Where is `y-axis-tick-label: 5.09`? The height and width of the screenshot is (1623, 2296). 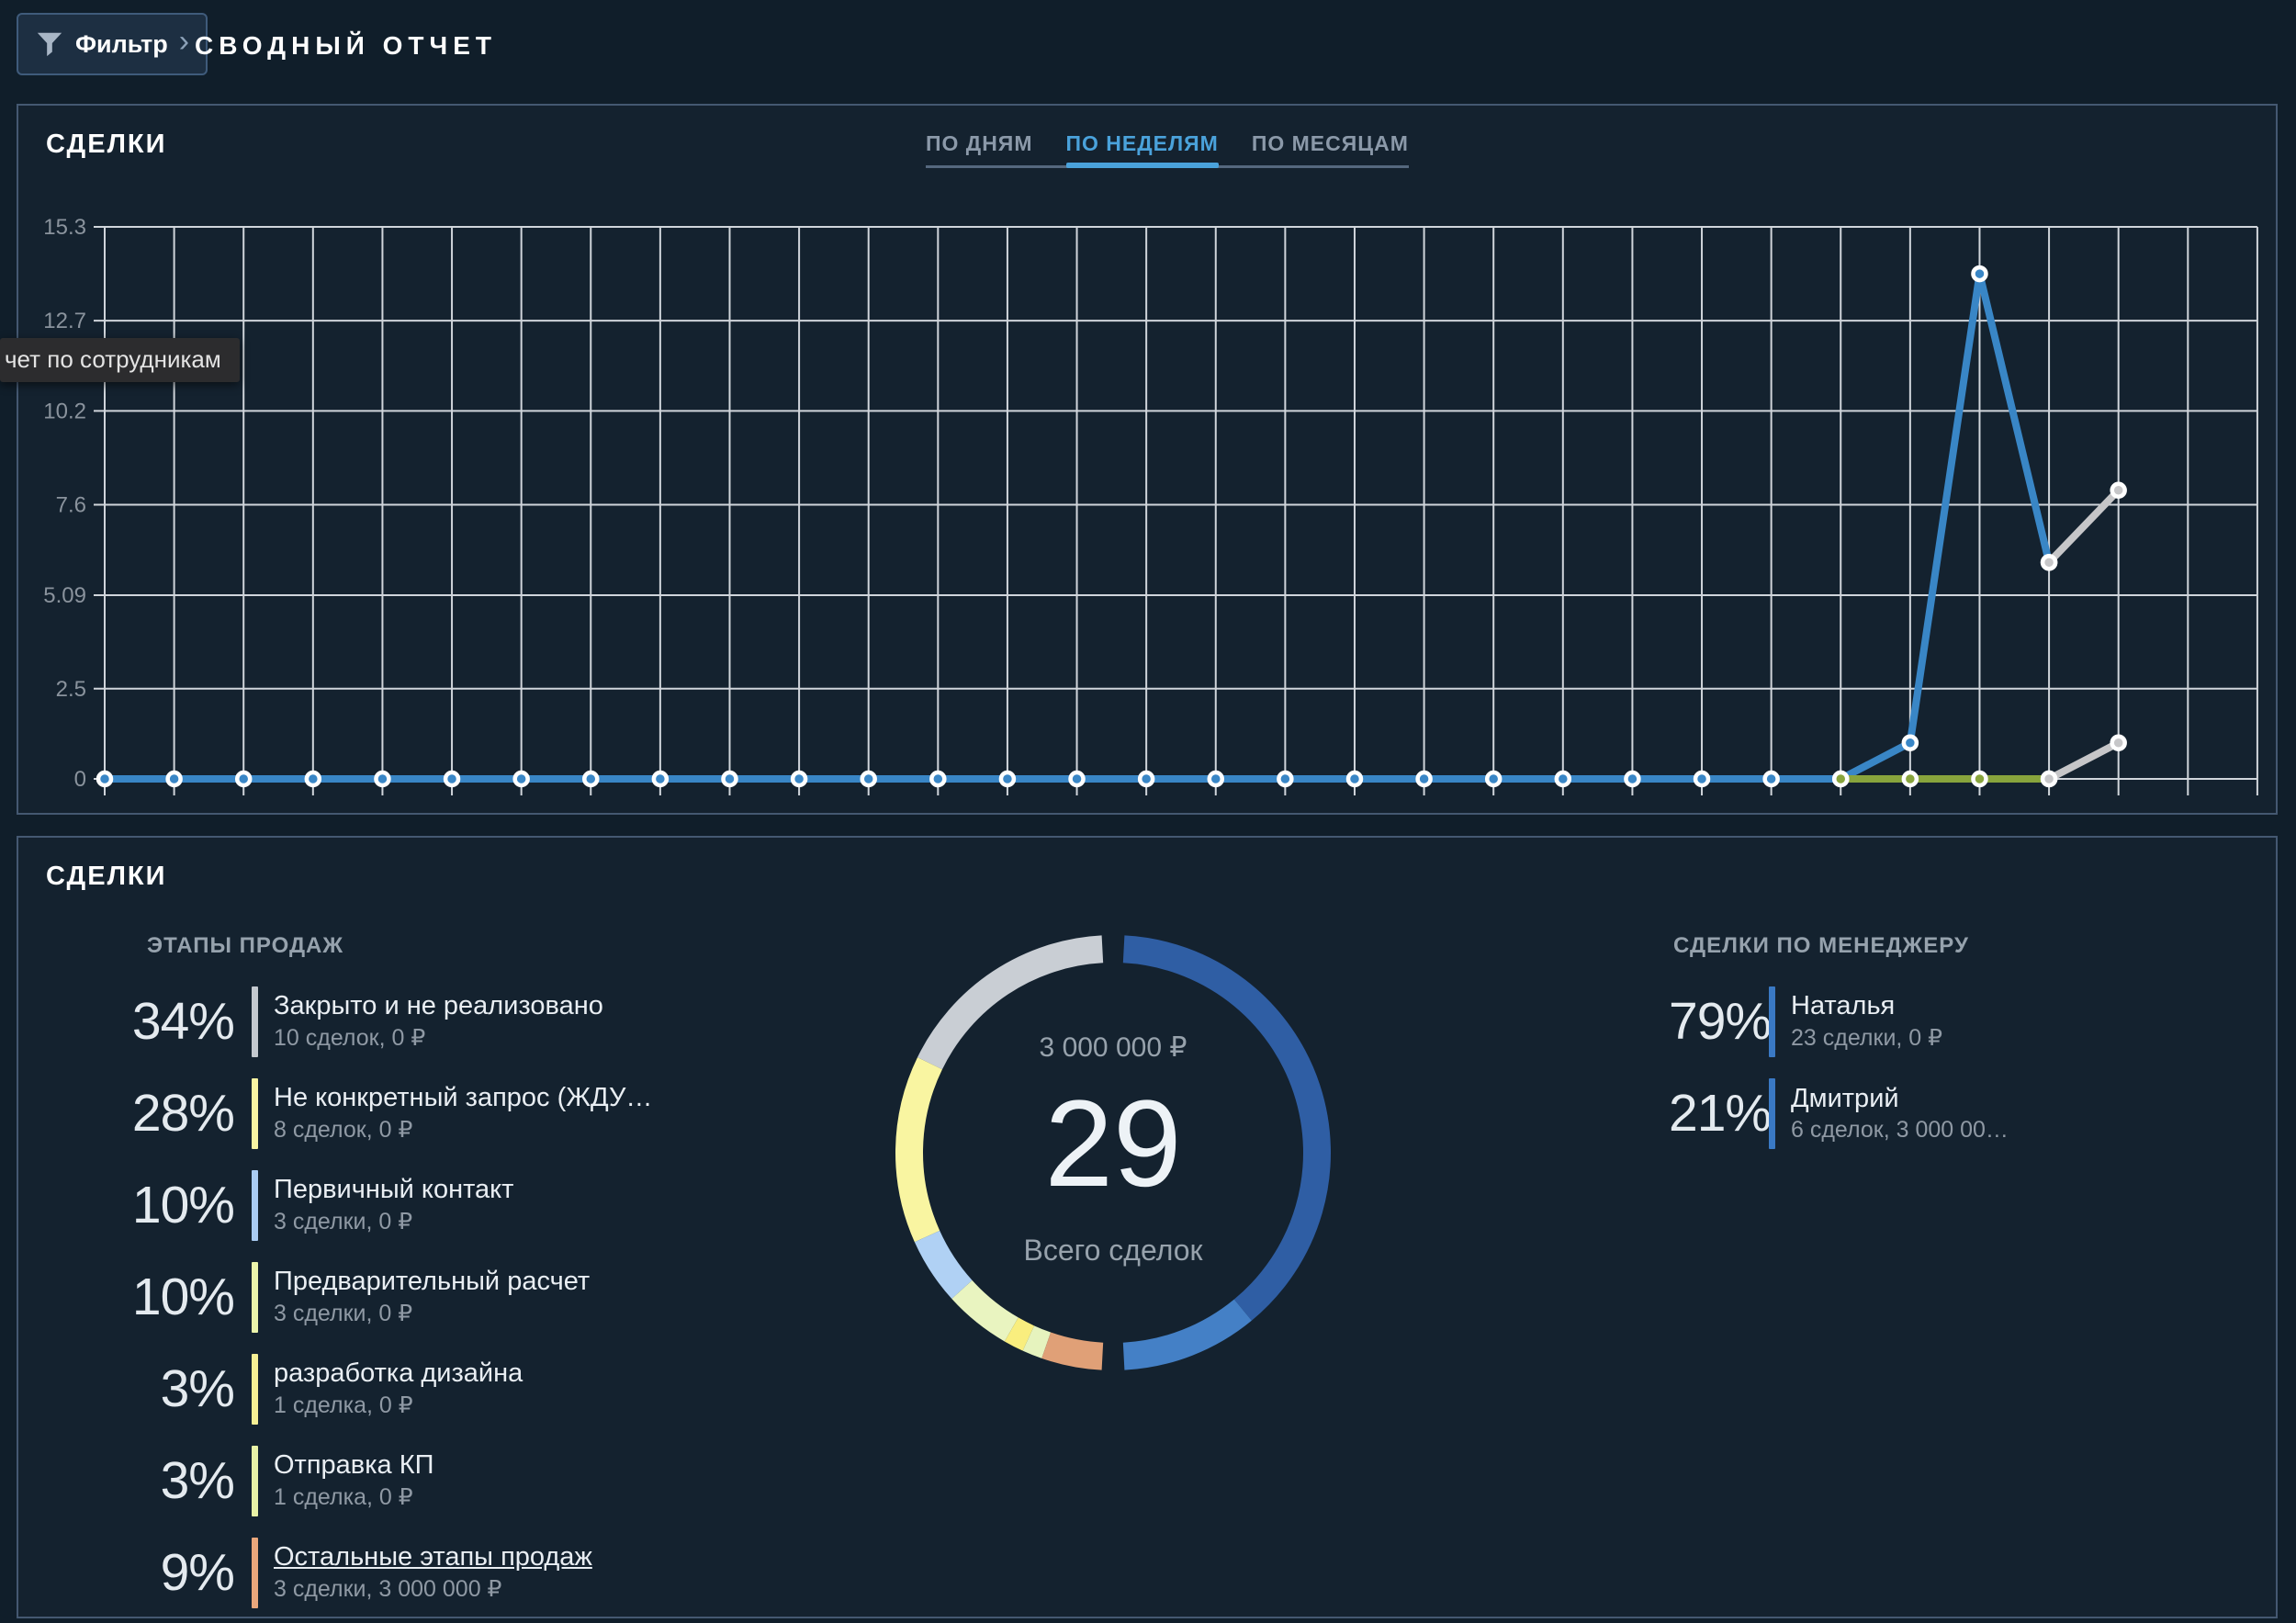 y-axis-tick-label: 5.09 is located at coordinates (64, 595).